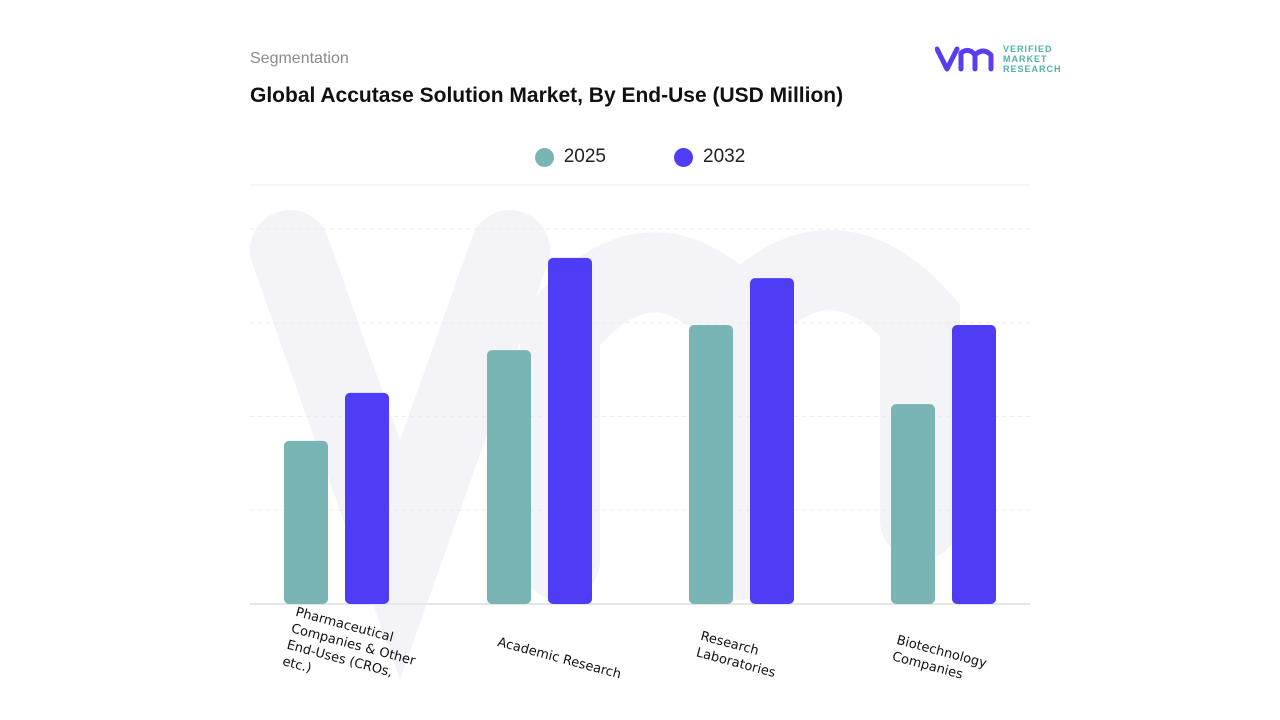  I want to click on logo-line: VERIFIED, so click(1028, 49).